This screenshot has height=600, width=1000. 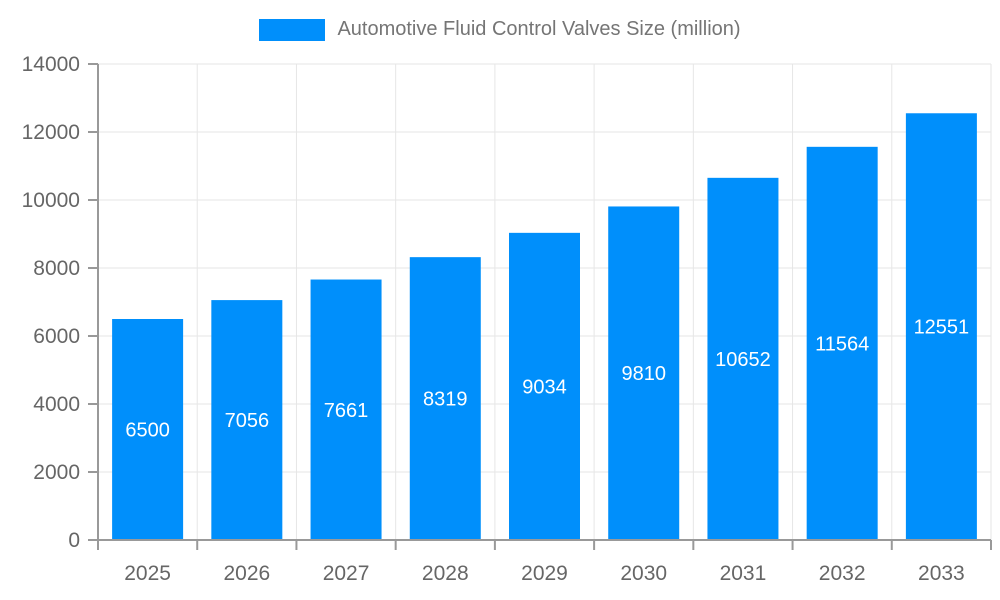 What do you see at coordinates (56, 472) in the screenshot?
I see `y-axis-label: 2000` at bounding box center [56, 472].